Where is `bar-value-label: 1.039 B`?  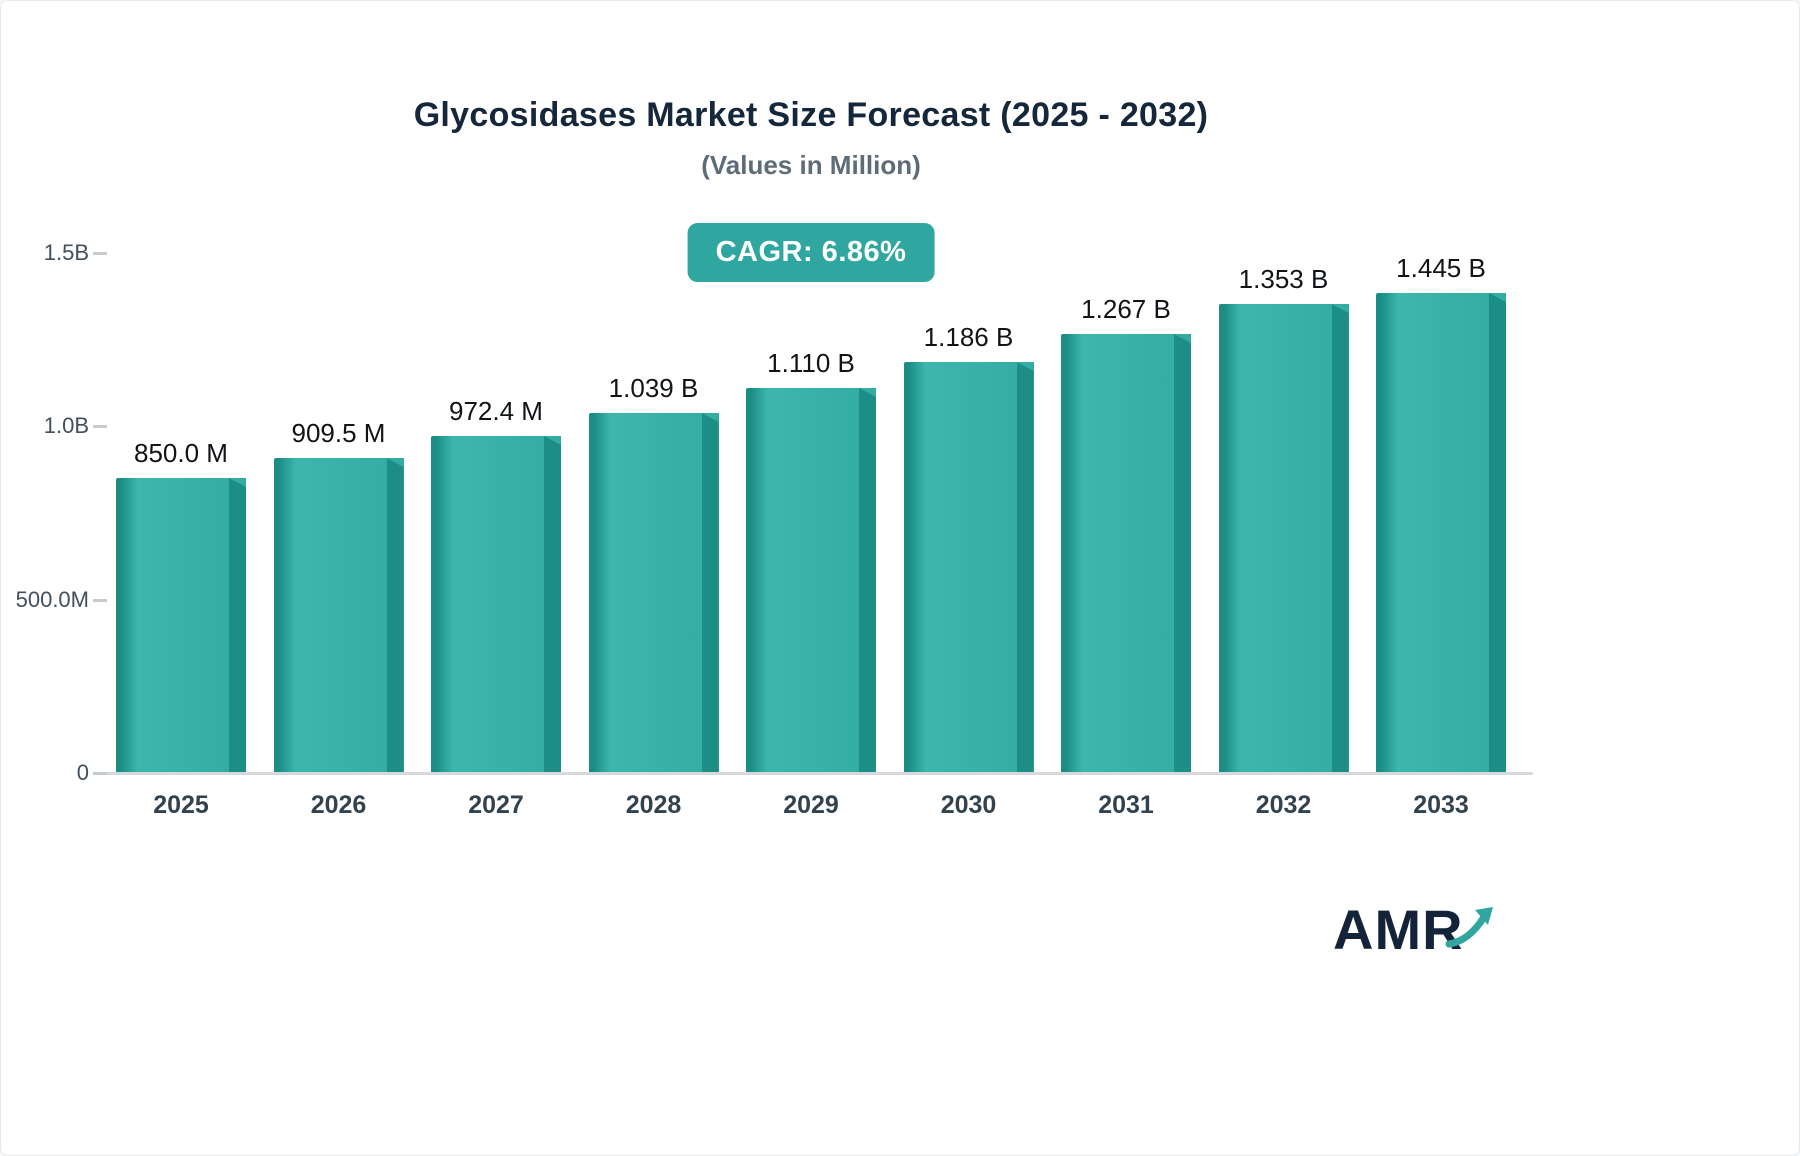
bar-value-label: 1.039 B is located at coordinates (653, 388).